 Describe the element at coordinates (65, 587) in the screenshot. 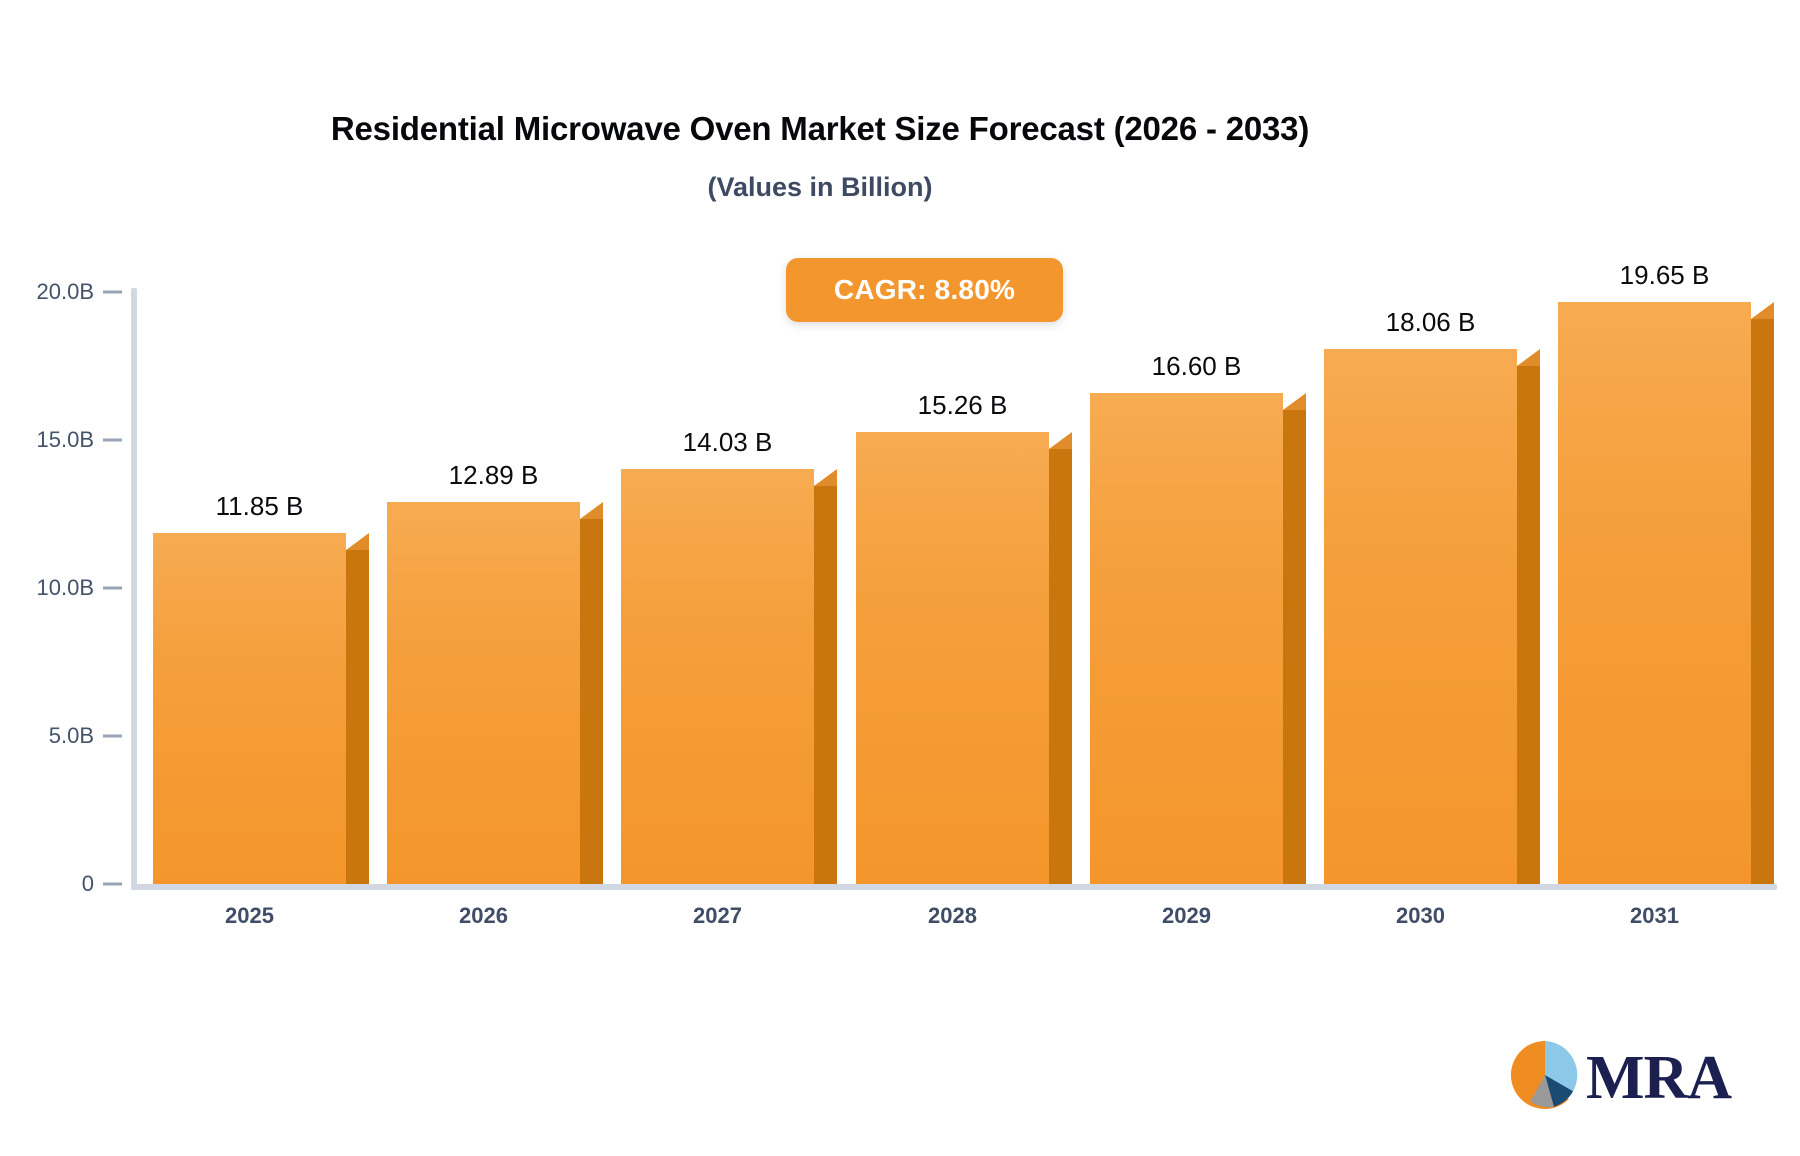

I see `y-axis-tick-label: 10.0B` at that location.